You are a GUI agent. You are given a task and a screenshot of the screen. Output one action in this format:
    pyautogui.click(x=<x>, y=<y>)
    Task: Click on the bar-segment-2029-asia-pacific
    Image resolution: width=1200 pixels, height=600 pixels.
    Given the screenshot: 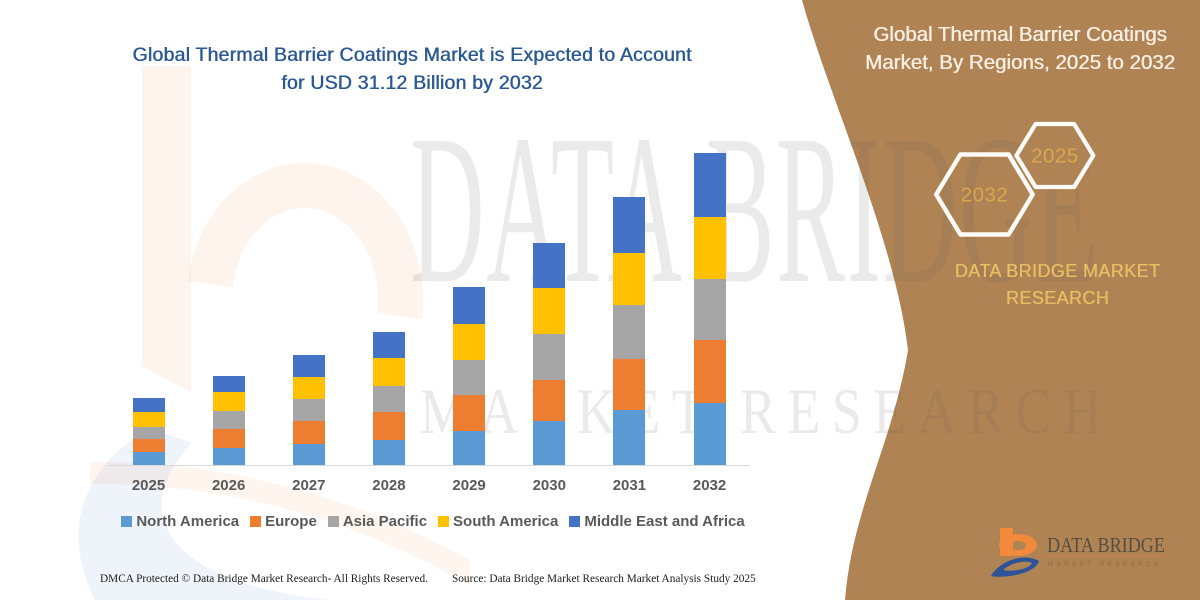 What is the action you would take?
    pyautogui.click(x=469, y=377)
    